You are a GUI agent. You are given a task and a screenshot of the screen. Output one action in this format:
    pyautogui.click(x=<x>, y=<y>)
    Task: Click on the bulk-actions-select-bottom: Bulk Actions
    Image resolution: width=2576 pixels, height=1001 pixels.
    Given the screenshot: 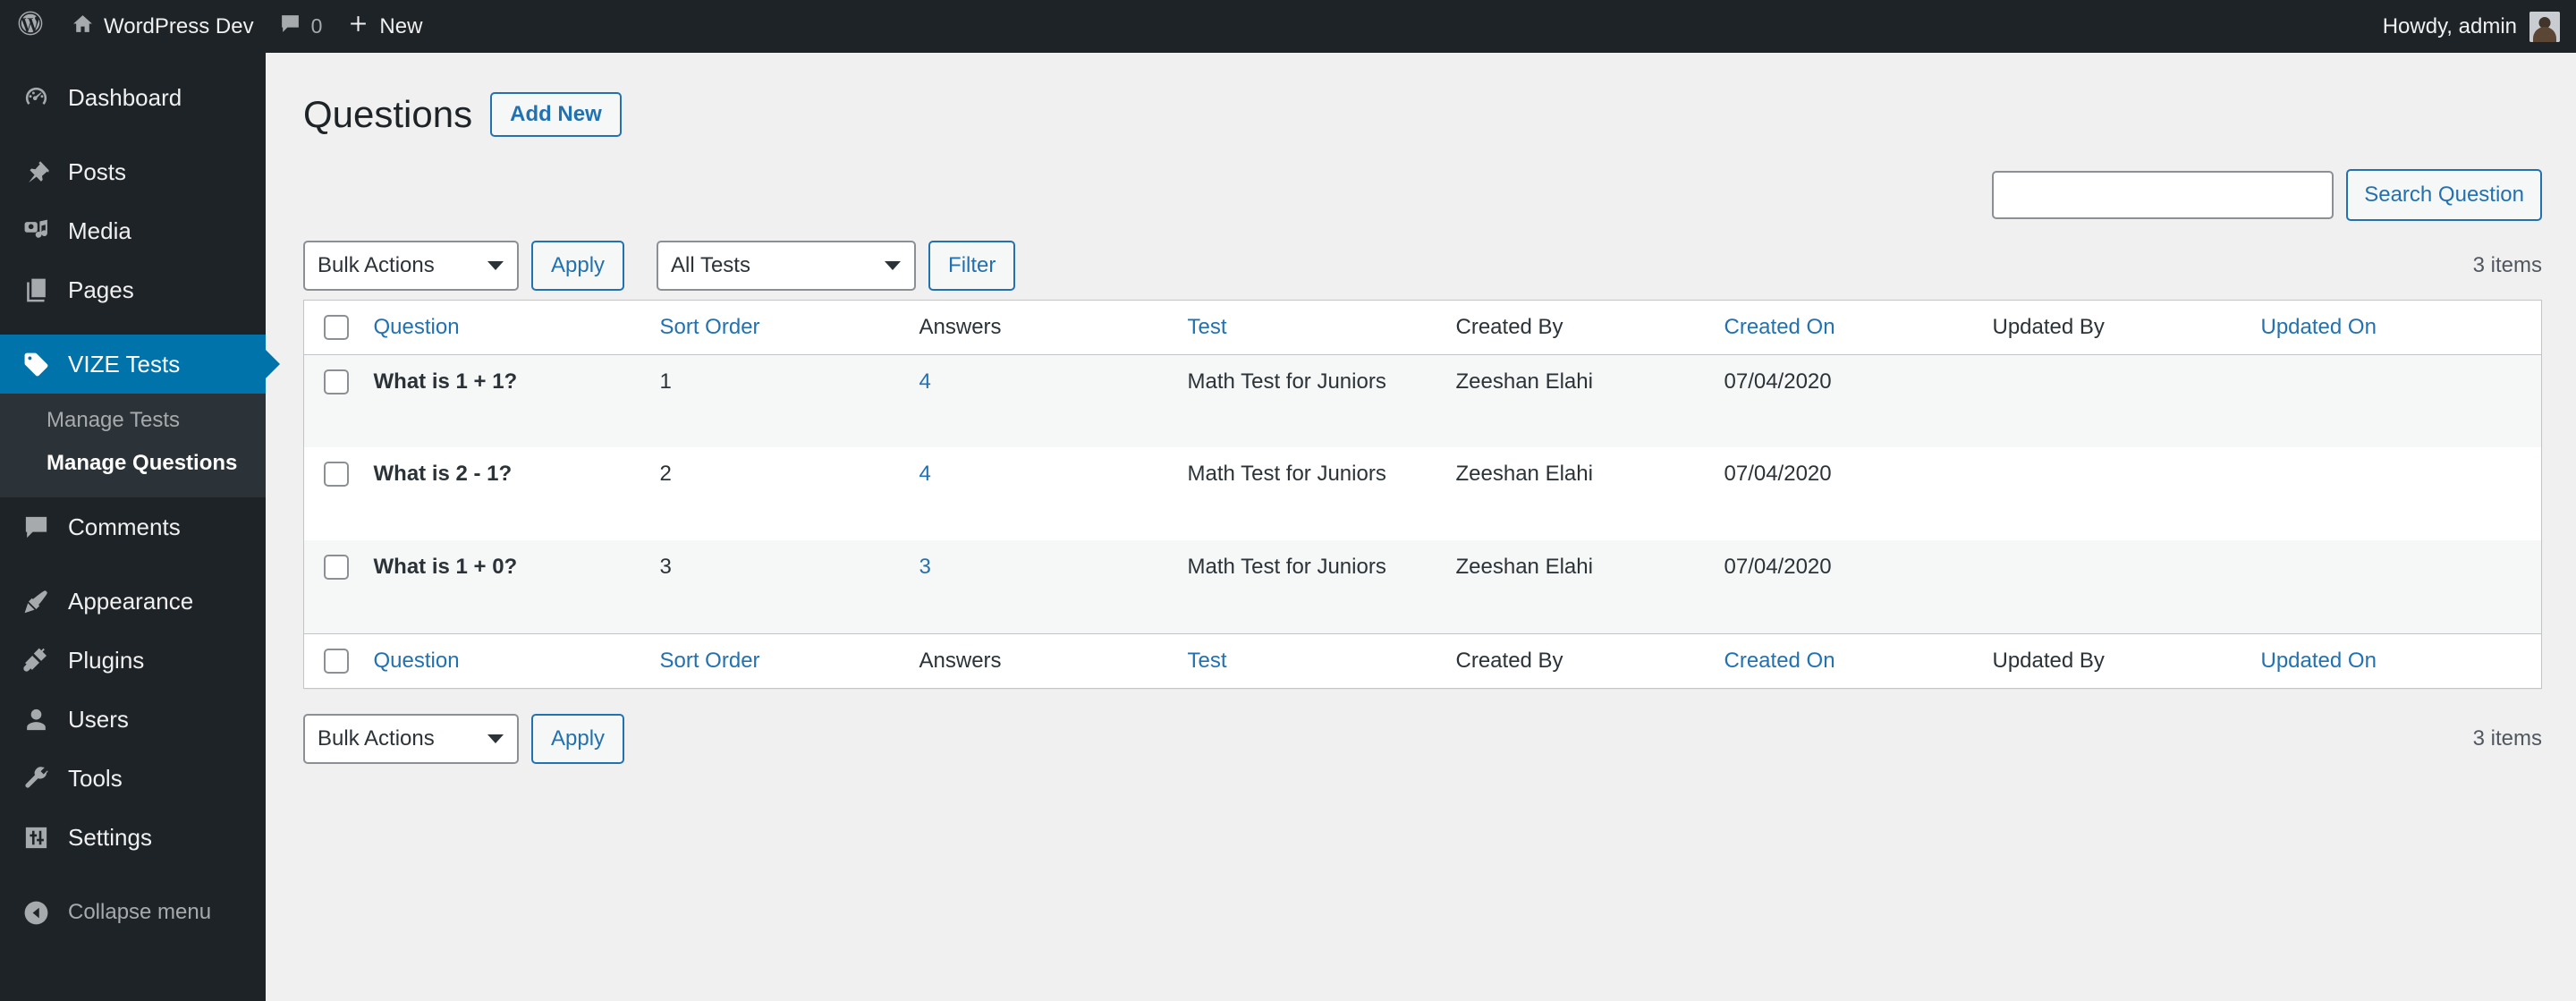 What is the action you would take?
    pyautogui.click(x=411, y=738)
    